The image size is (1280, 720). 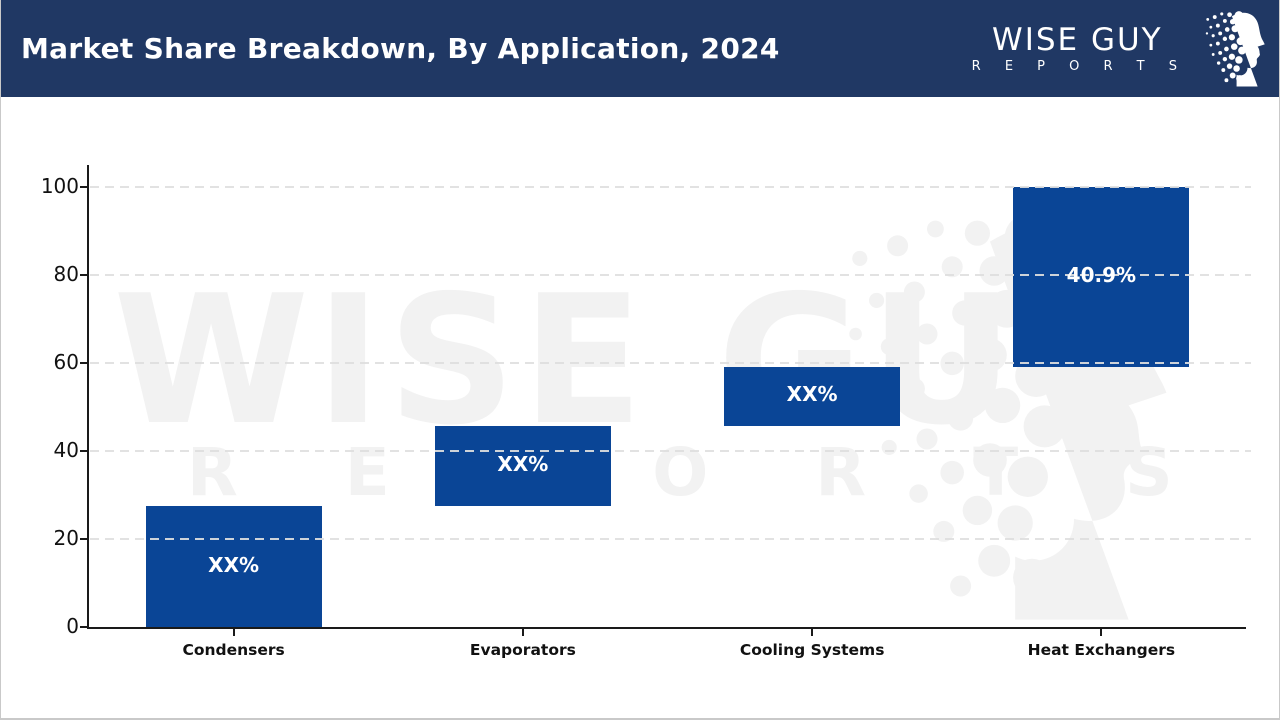 I want to click on y-axis-line, so click(x=88, y=397).